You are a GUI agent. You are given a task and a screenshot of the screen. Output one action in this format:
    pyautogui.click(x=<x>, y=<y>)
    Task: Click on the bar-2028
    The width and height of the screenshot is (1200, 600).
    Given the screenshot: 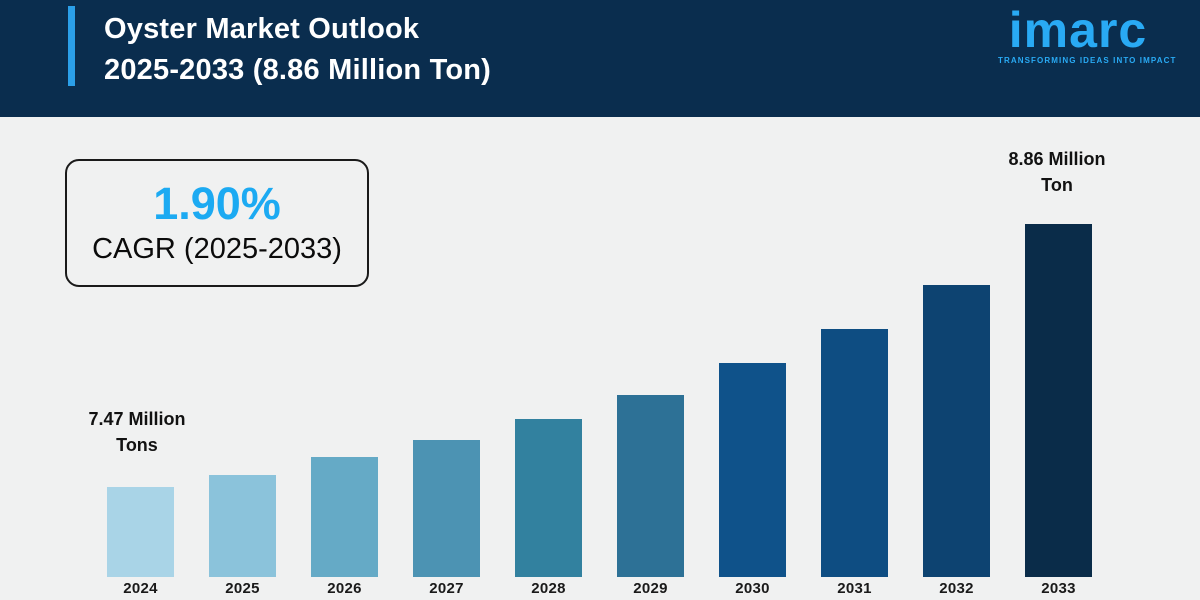 What is the action you would take?
    pyautogui.click(x=548, y=498)
    